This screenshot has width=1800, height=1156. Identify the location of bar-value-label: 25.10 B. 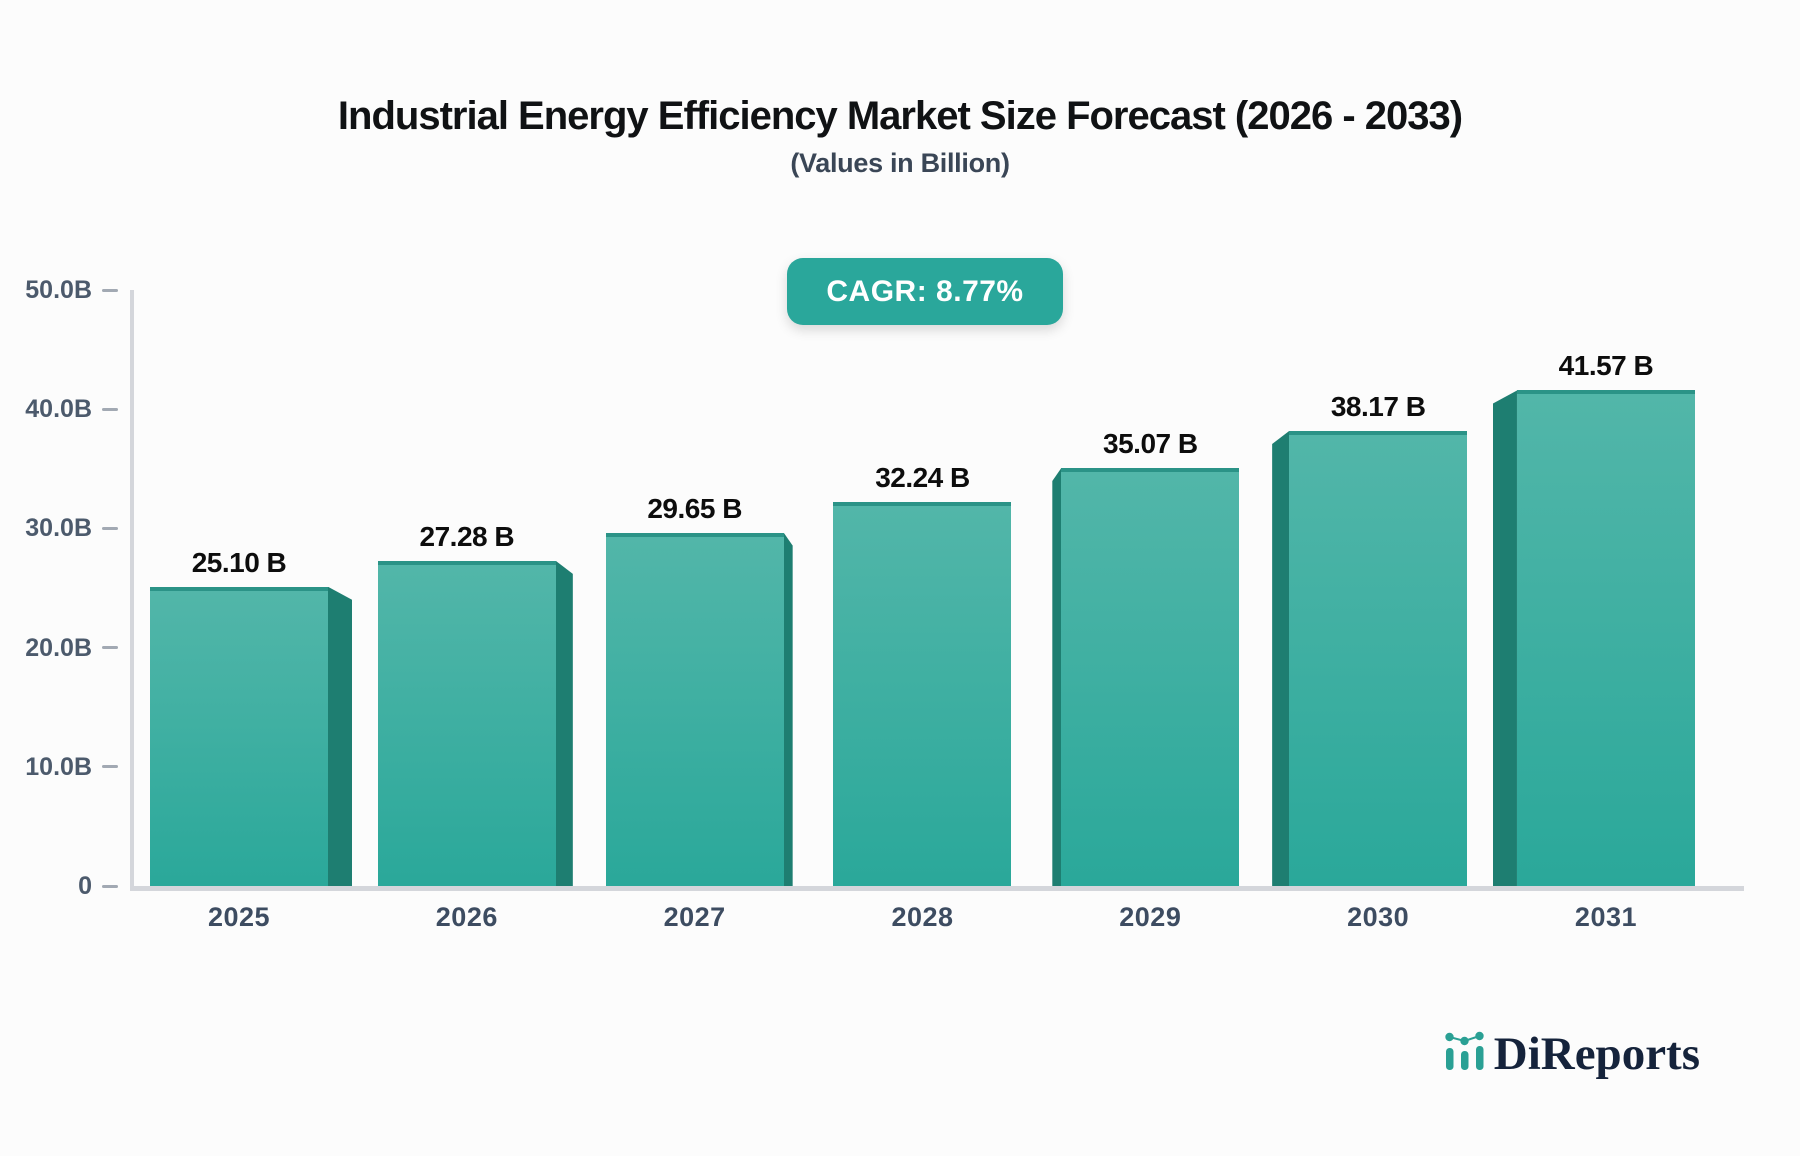
(239, 562).